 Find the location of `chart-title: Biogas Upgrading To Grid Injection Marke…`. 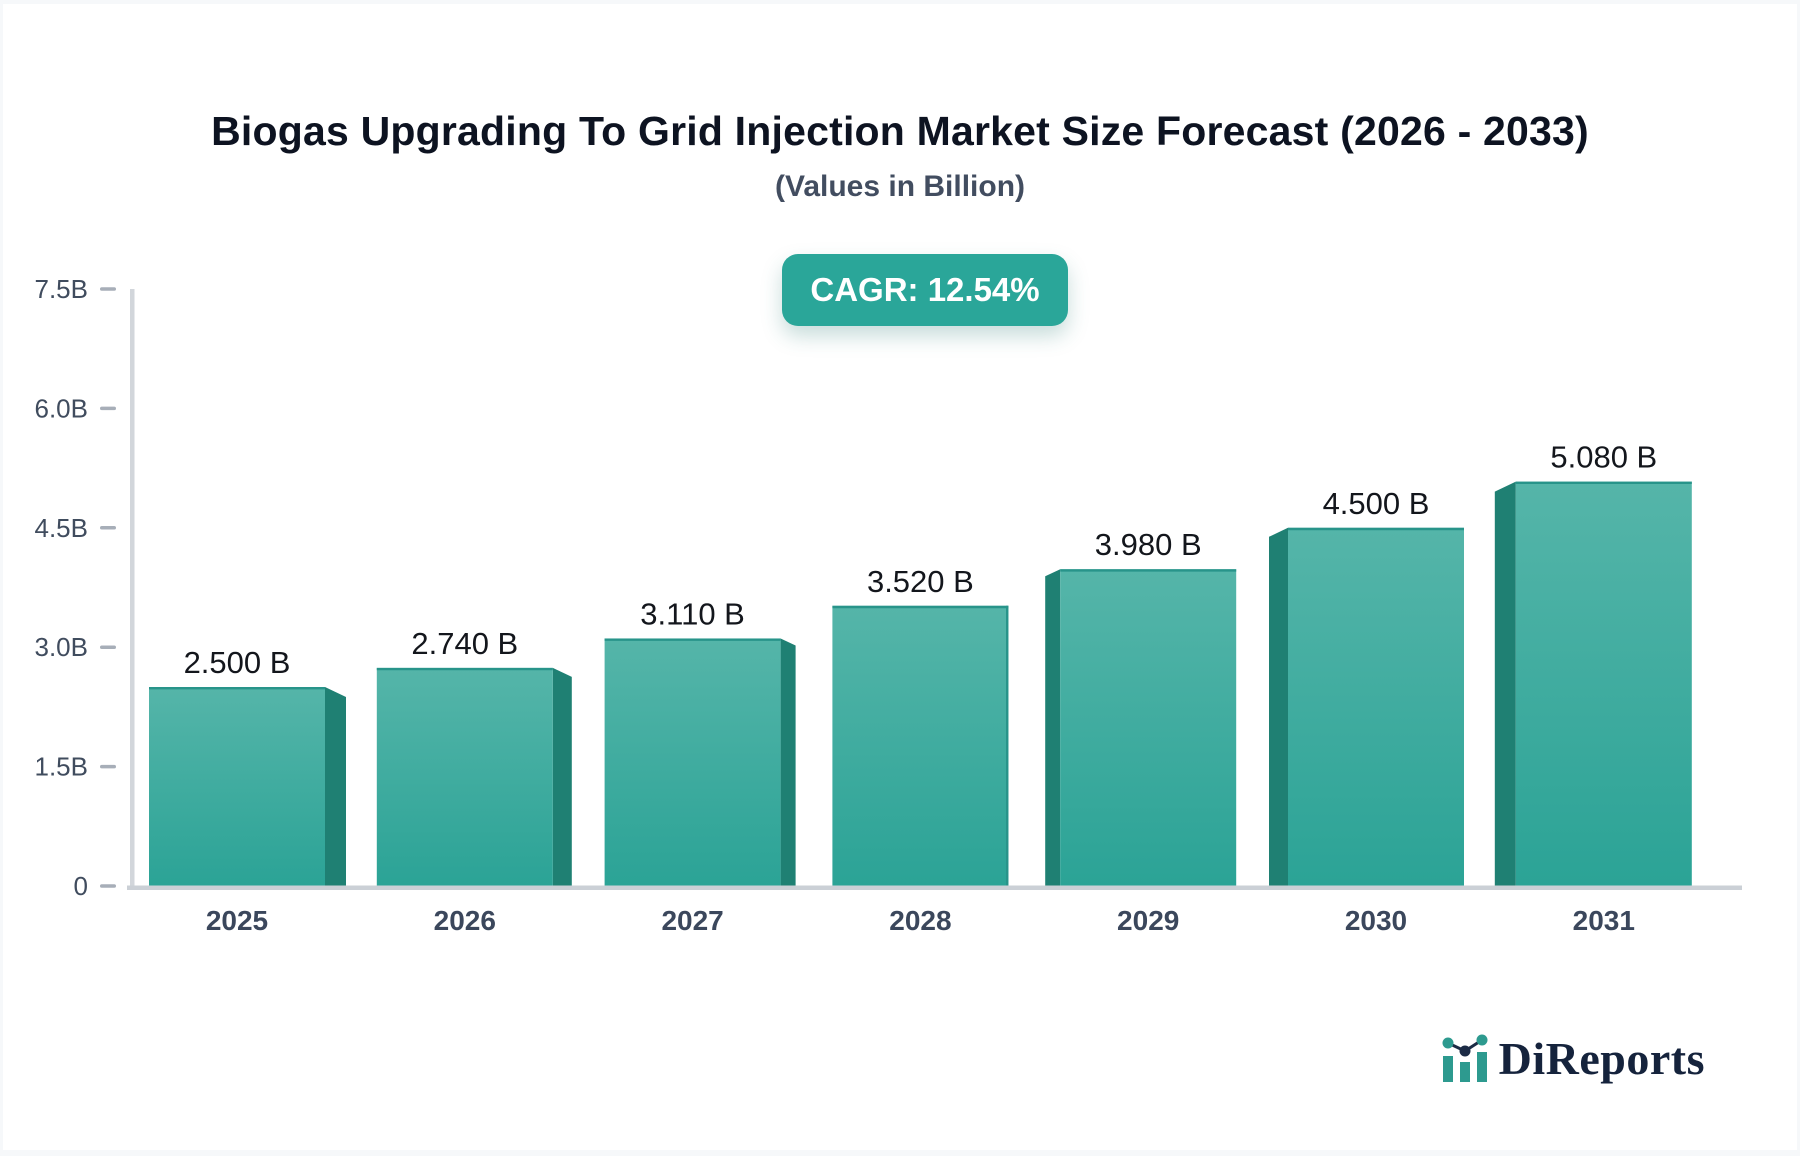

chart-title: Biogas Upgrading To Grid Injection Marke… is located at coordinates (900, 131).